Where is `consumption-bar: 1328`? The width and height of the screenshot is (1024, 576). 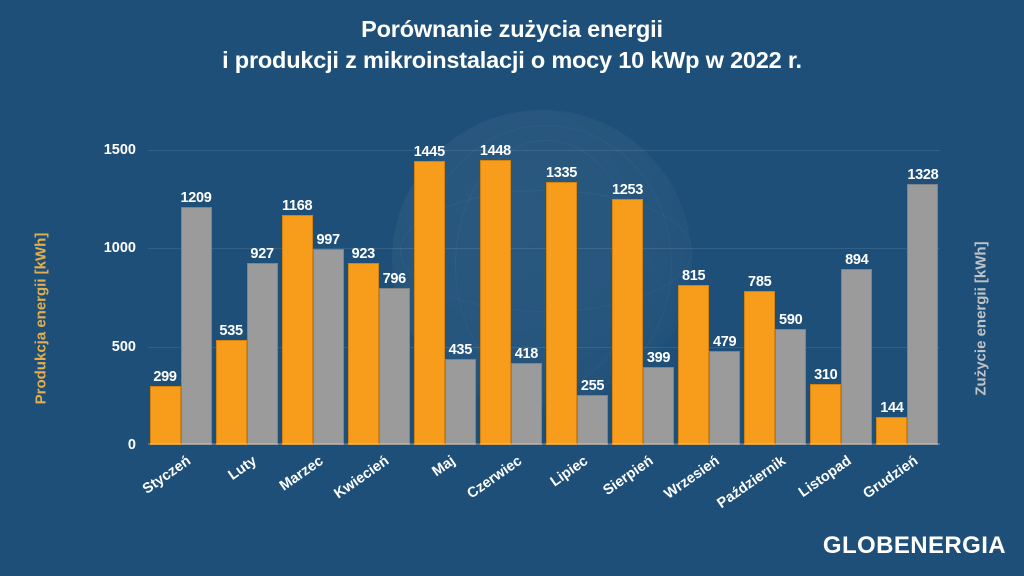
consumption-bar: 1328 is located at coordinates (923, 306).